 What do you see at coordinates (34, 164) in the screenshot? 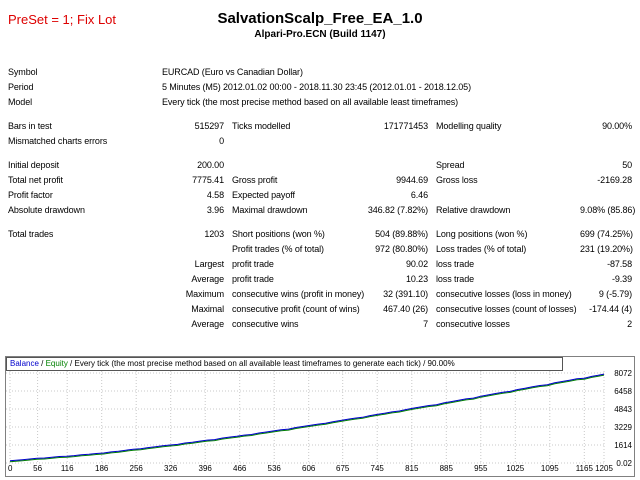
I see `report-cell: Initial deposit` at bounding box center [34, 164].